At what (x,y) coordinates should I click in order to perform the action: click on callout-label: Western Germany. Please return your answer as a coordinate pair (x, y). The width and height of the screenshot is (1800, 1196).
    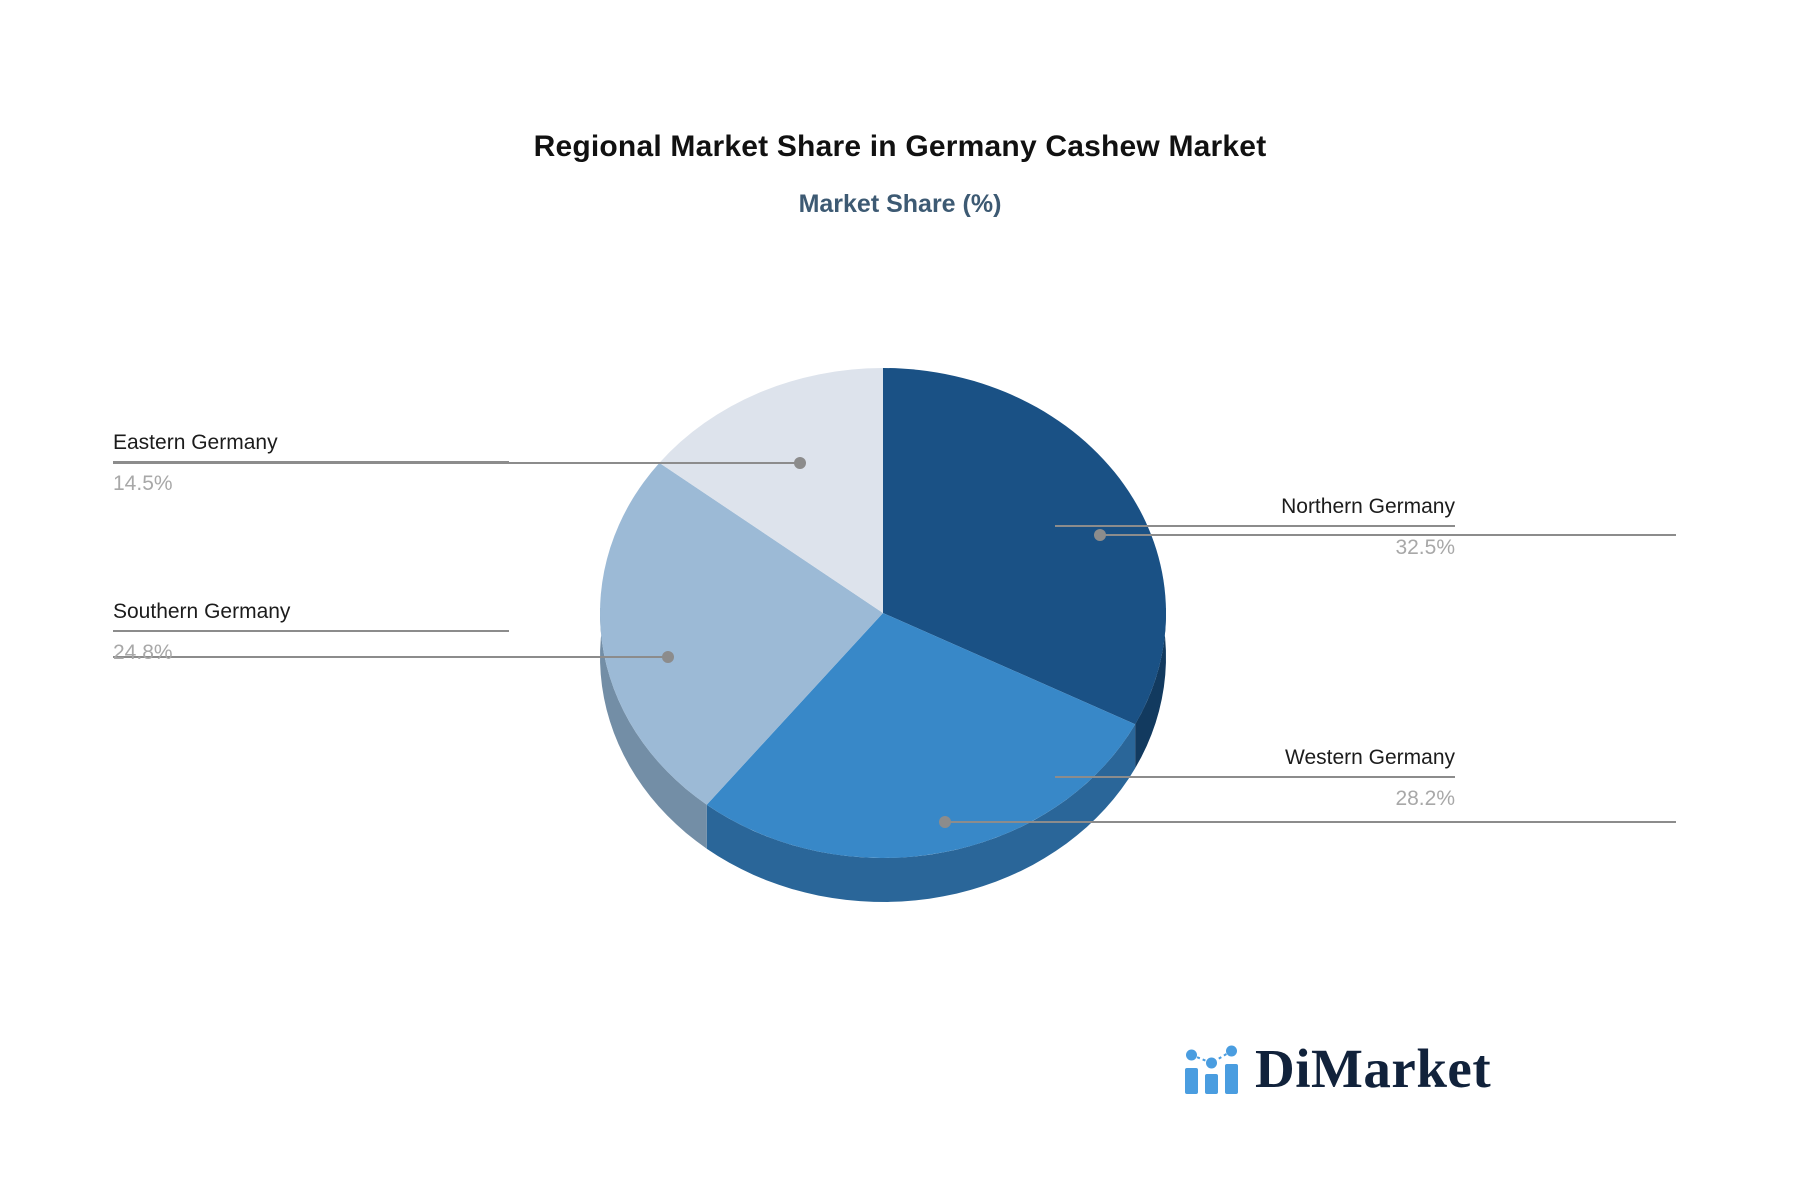
    Looking at the image, I should click on (1370, 757).